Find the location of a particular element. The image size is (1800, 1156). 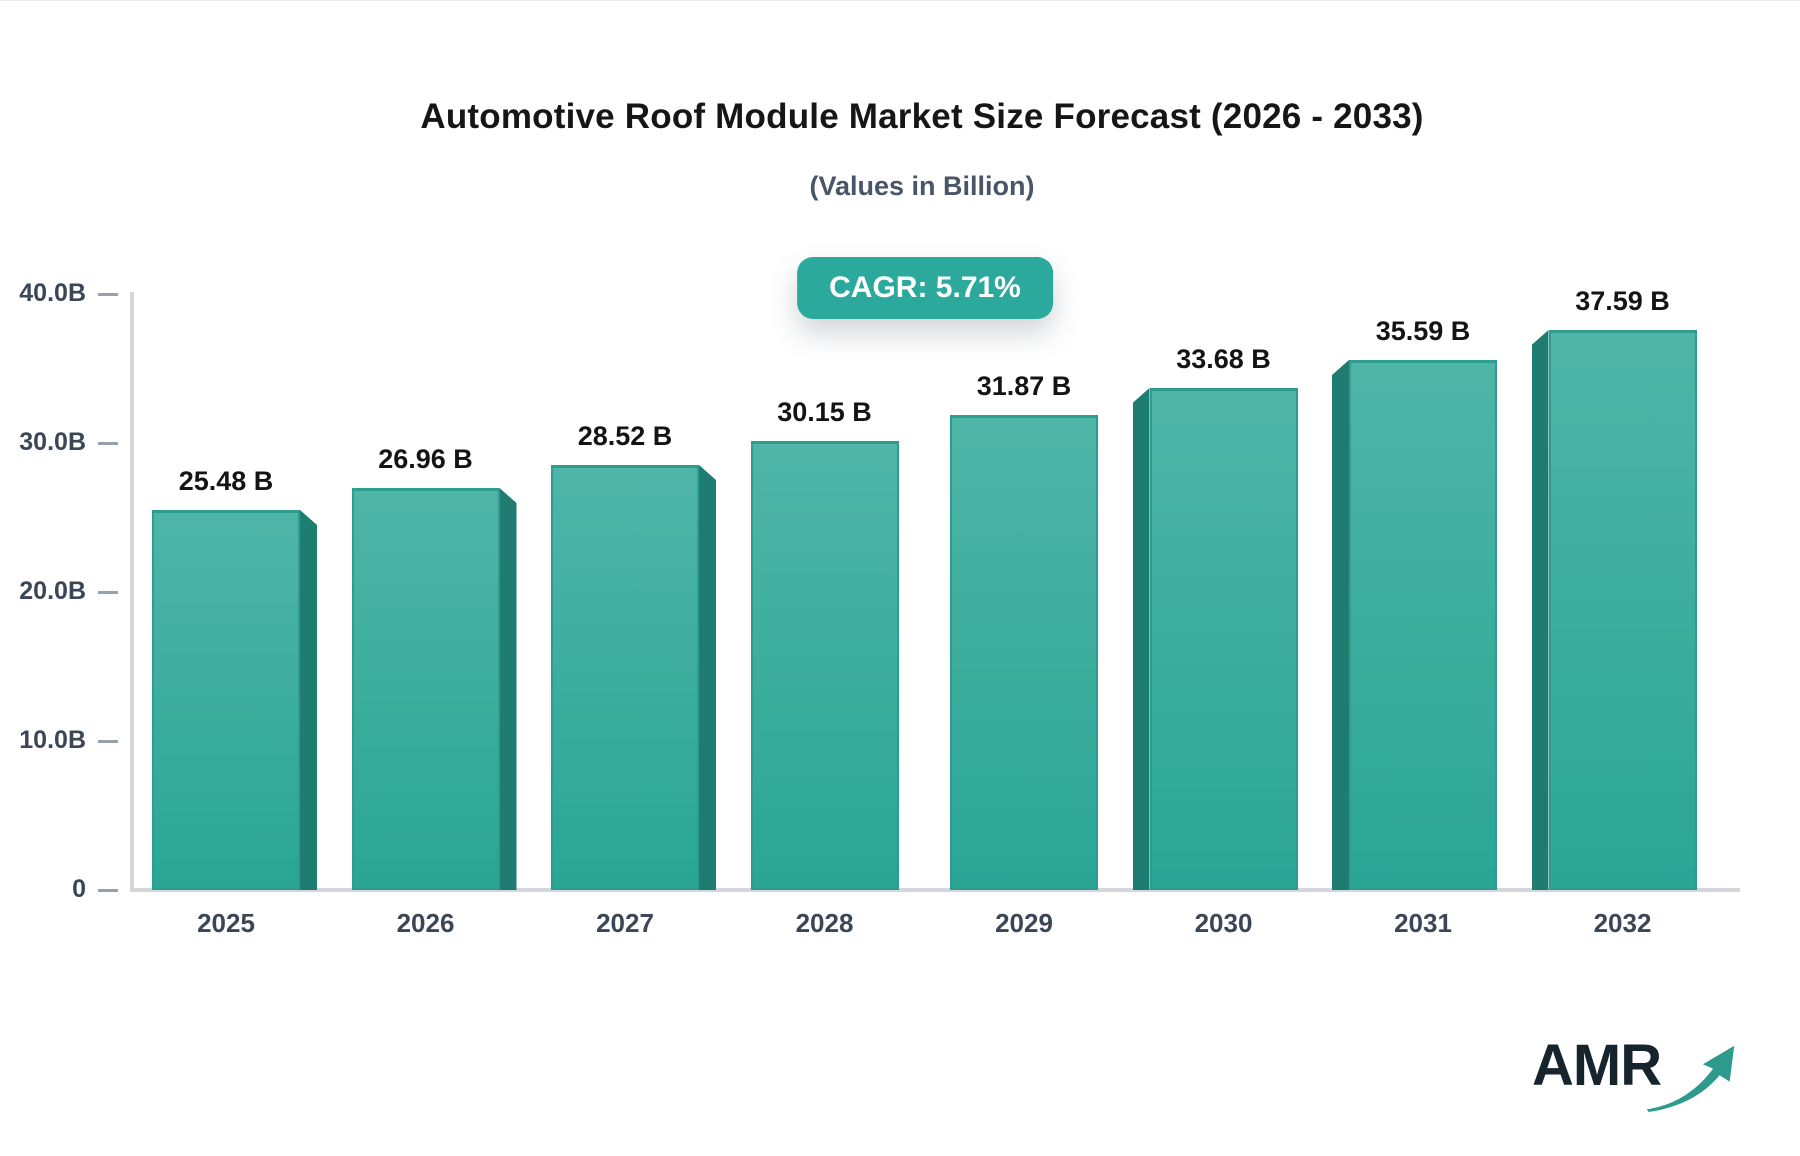

bar-side-face-2032 is located at coordinates (1540, 610).